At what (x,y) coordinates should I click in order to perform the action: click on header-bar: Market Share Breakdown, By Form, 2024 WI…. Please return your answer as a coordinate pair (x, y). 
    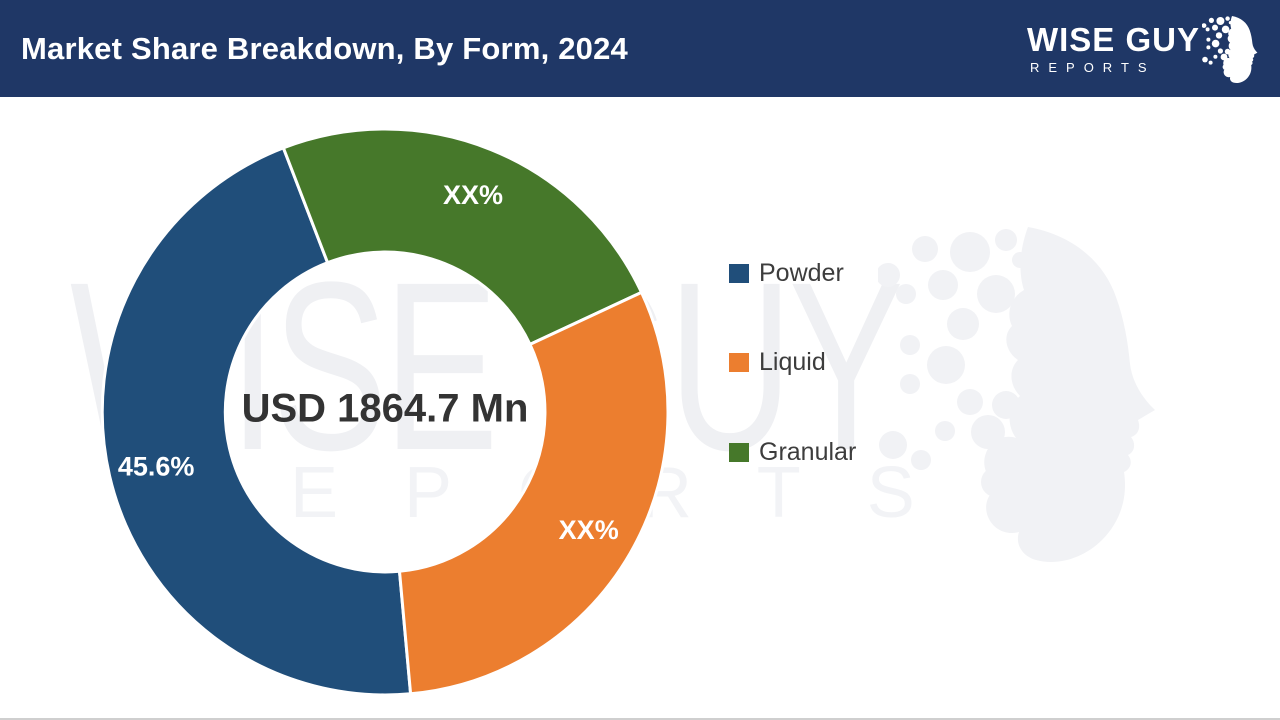
    Looking at the image, I should click on (640, 48).